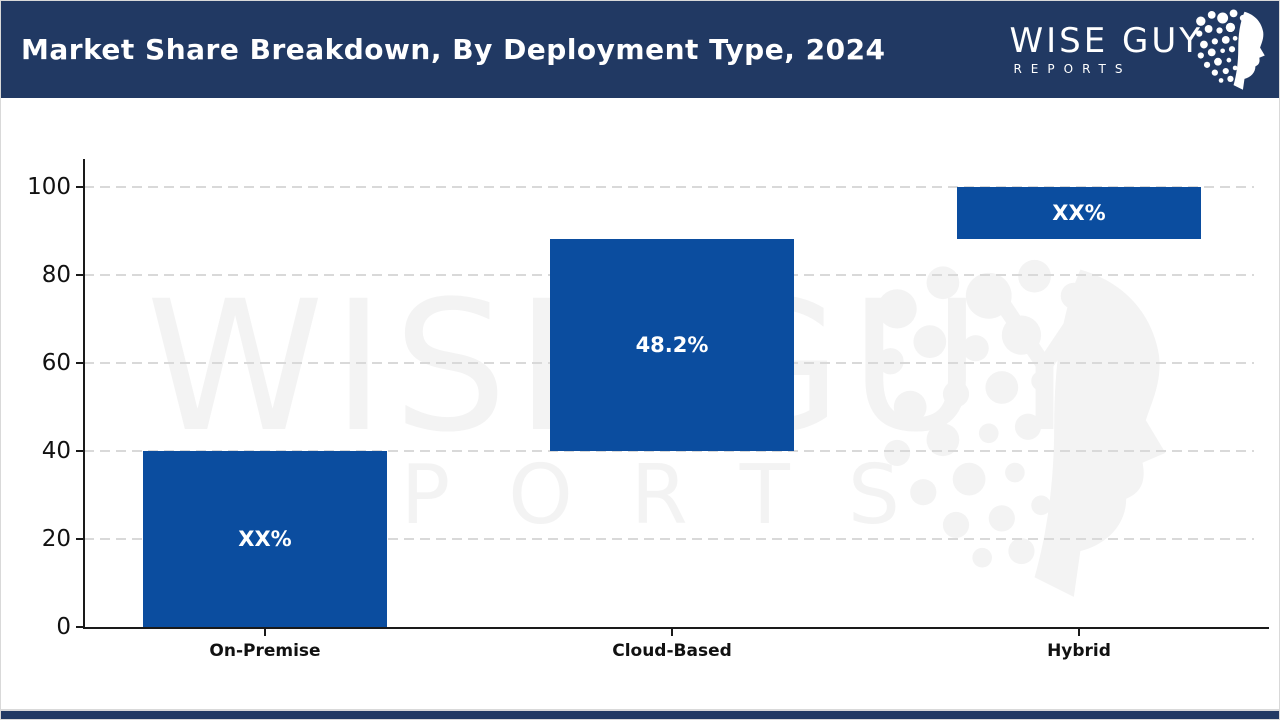 The image size is (1280, 720). What do you see at coordinates (56, 275) in the screenshot?
I see `y-tick-label-80: 80` at bounding box center [56, 275].